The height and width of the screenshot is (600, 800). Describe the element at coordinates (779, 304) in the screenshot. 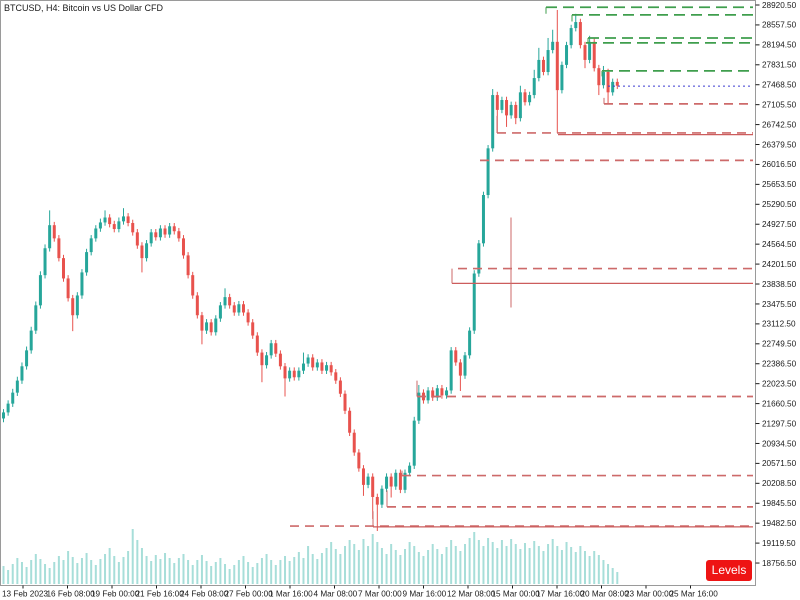

I see `svg-text: 23475.50` at that location.